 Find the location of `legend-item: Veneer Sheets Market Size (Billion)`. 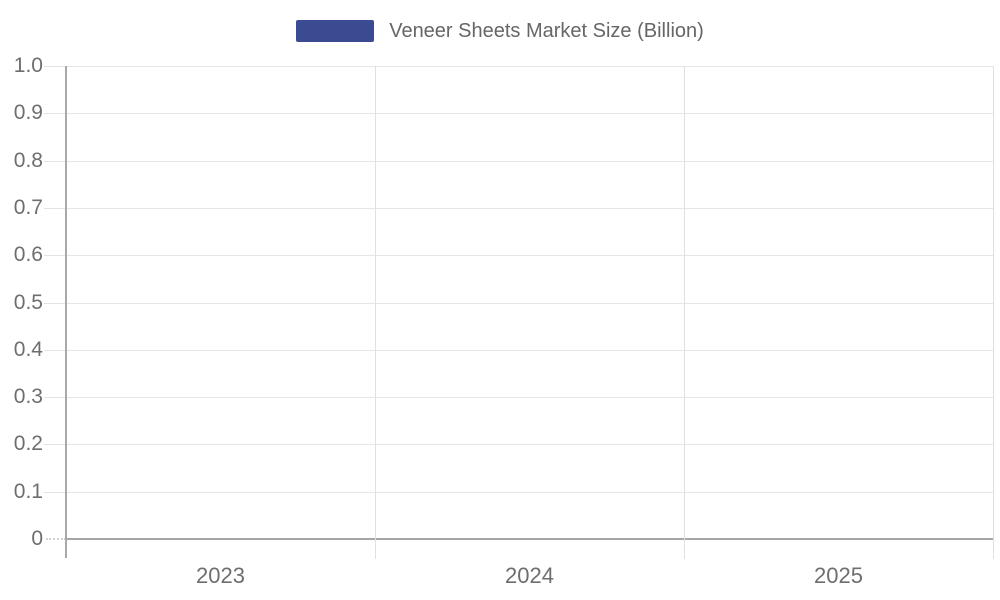

legend-item: Veneer Sheets Market Size (Billion) is located at coordinates (500, 31).